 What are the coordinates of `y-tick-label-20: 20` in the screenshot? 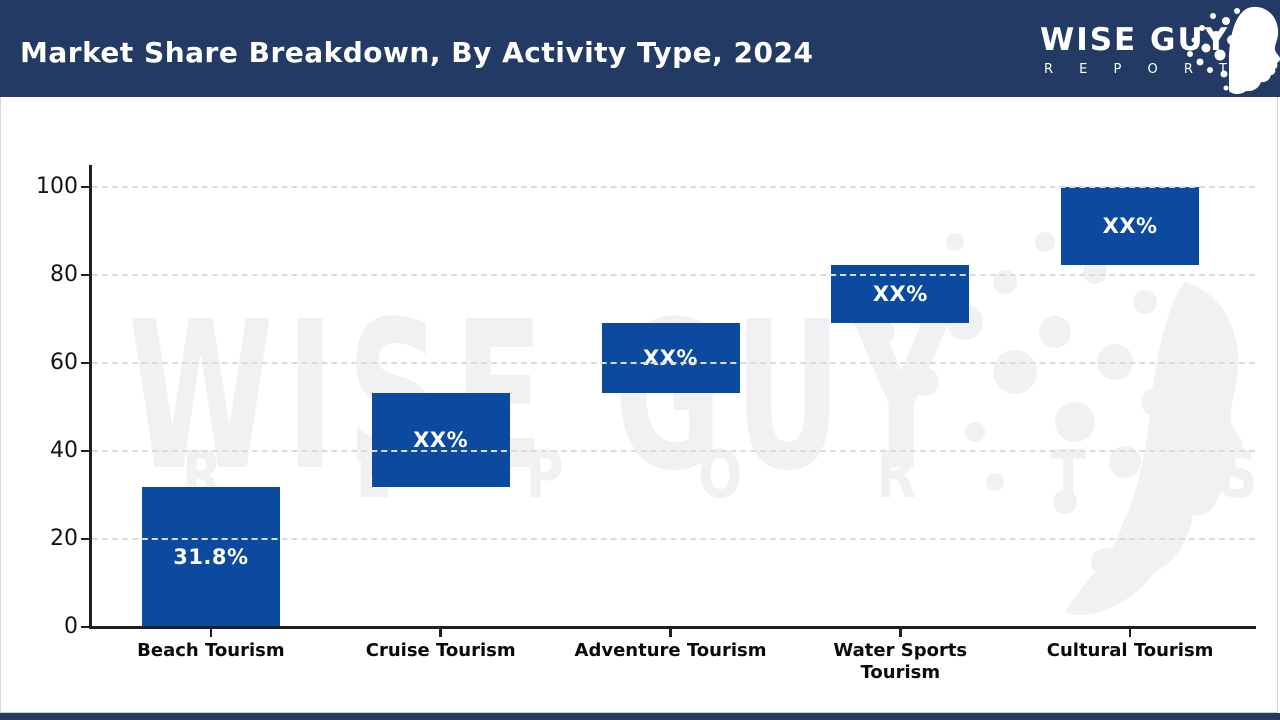 It's located at (64, 538).